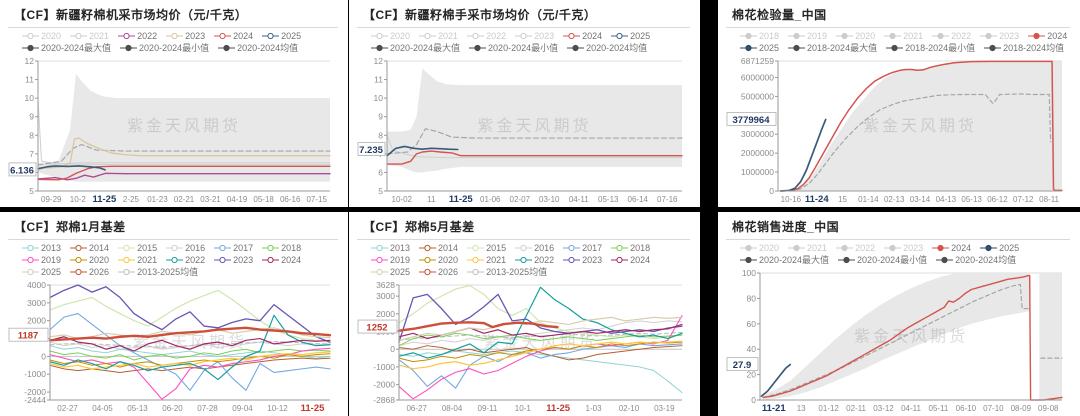  Describe the element at coordinates (174, 48) in the screenshot. I see `legend-label: 2020-2024最小值` at that location.